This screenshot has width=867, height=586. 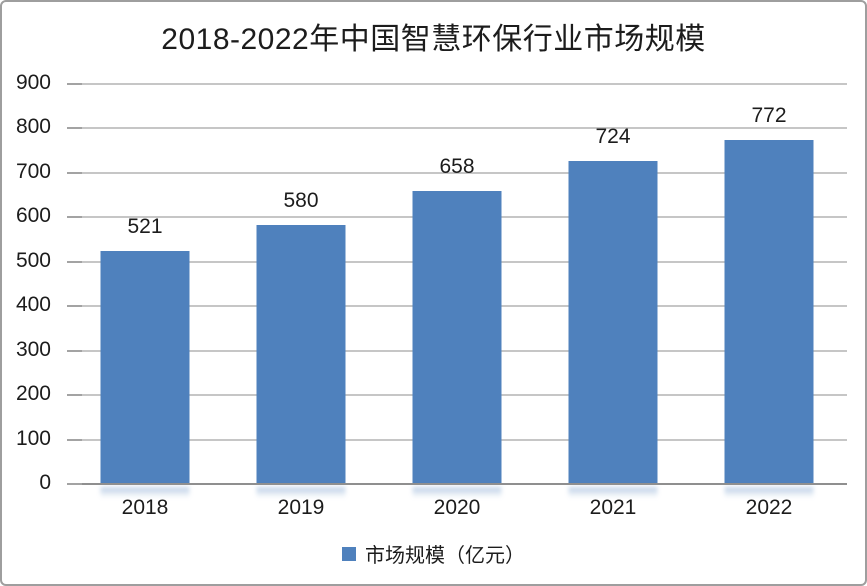 I want to click on y-tick-label: 200, so click(x=33, y=394).